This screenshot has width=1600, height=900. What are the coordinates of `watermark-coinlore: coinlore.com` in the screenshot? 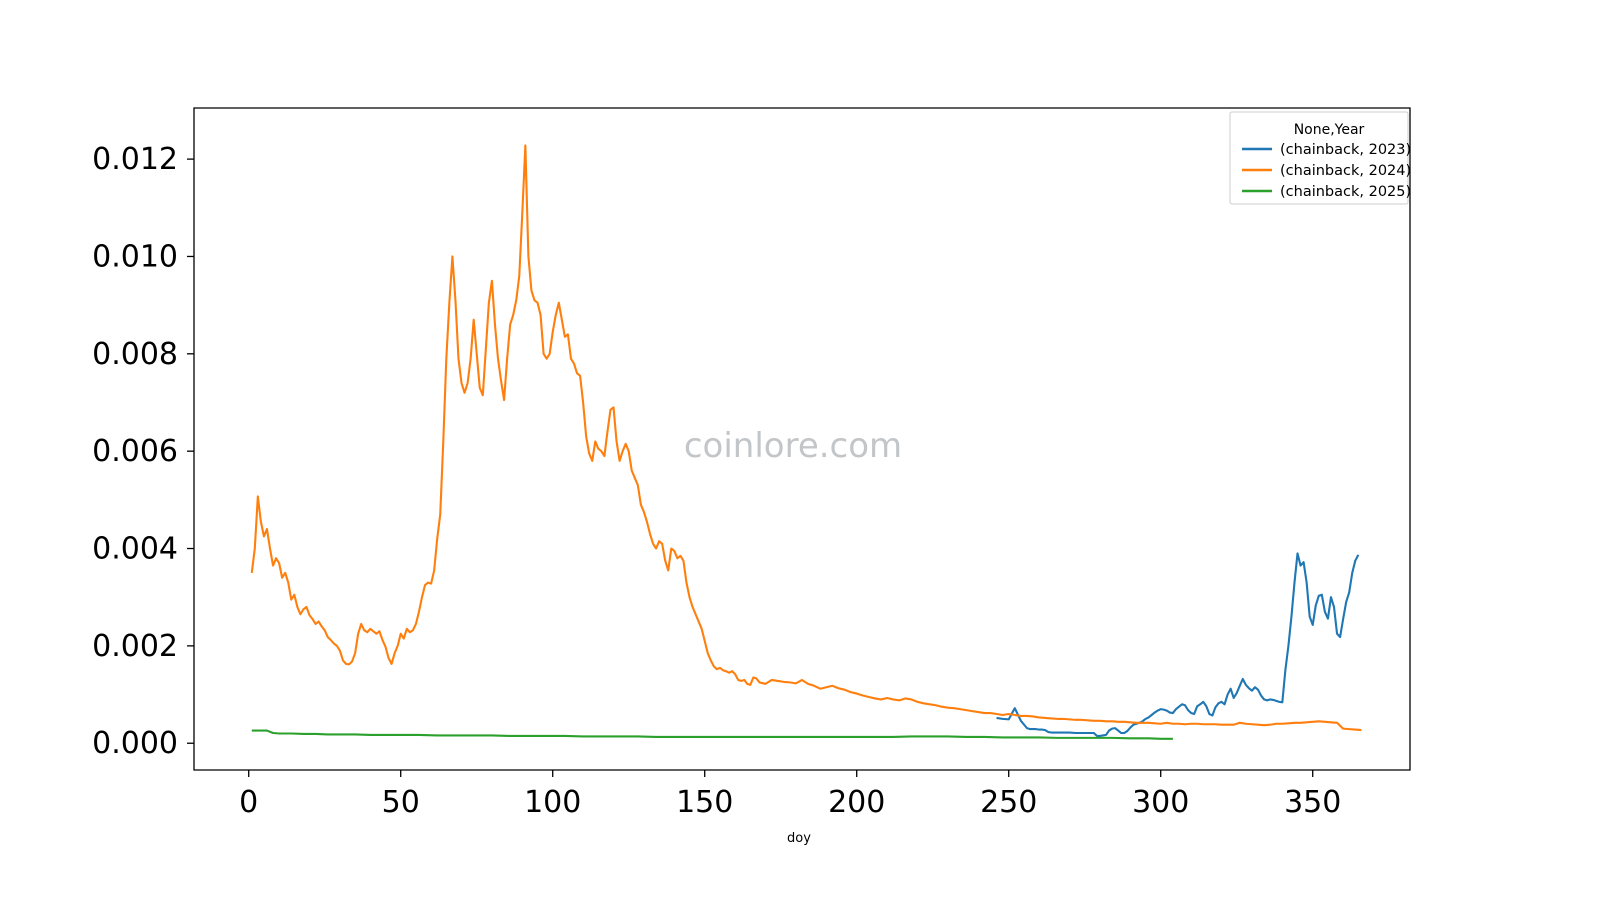 It's located at (793, 446).